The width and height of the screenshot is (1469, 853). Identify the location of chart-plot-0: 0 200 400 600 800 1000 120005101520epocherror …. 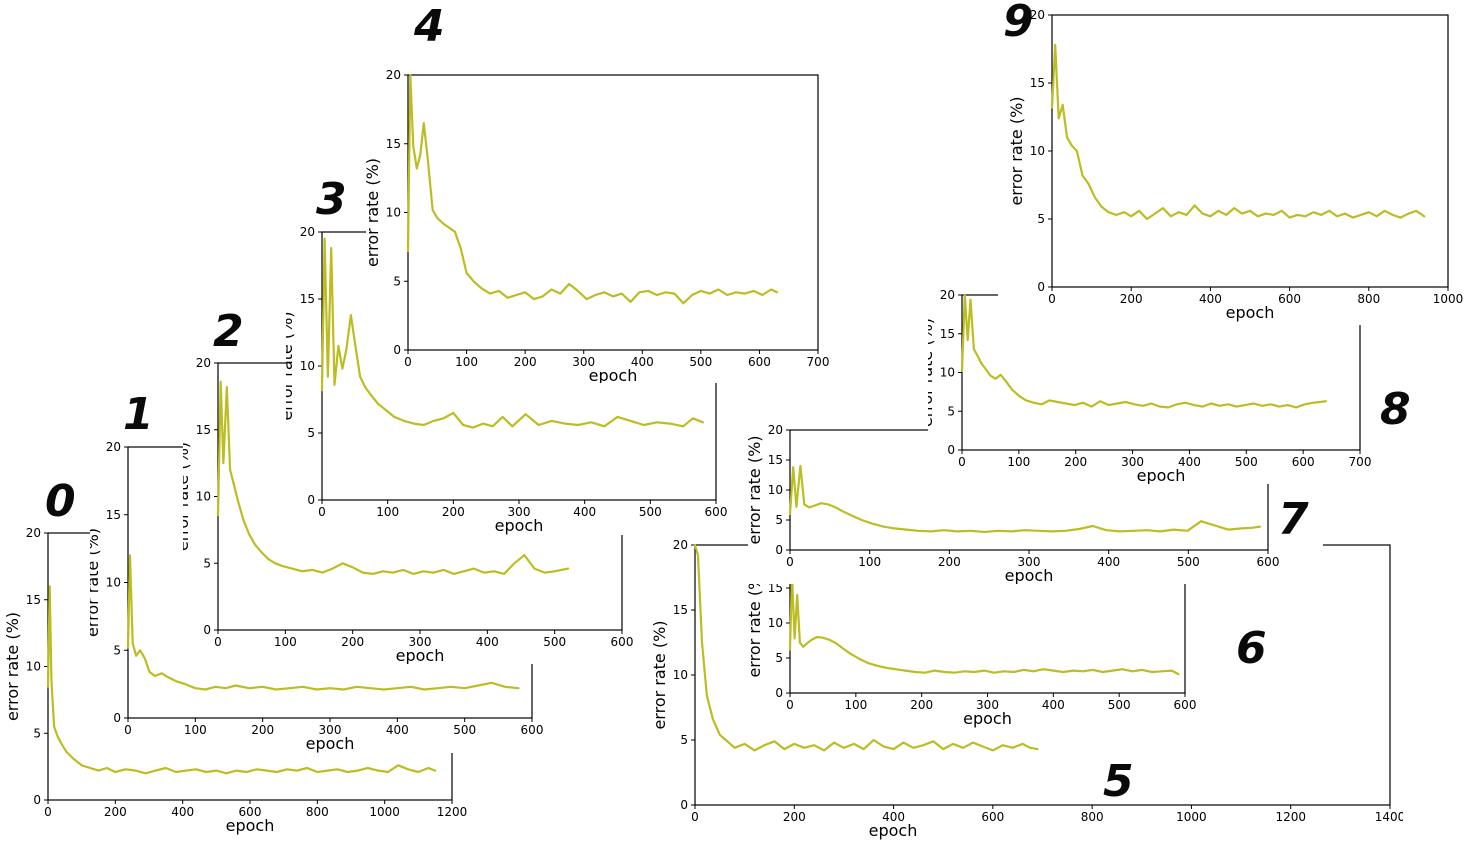
(236, 680).